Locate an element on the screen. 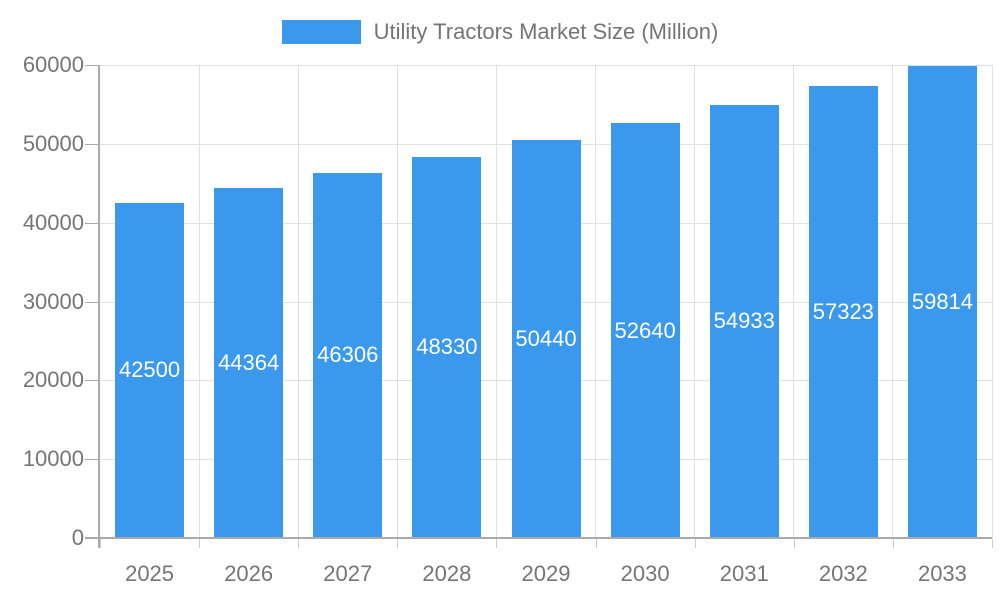 The image size is (1000, 600). bar-value-label: 50440 is located at coordinates (546, 339).